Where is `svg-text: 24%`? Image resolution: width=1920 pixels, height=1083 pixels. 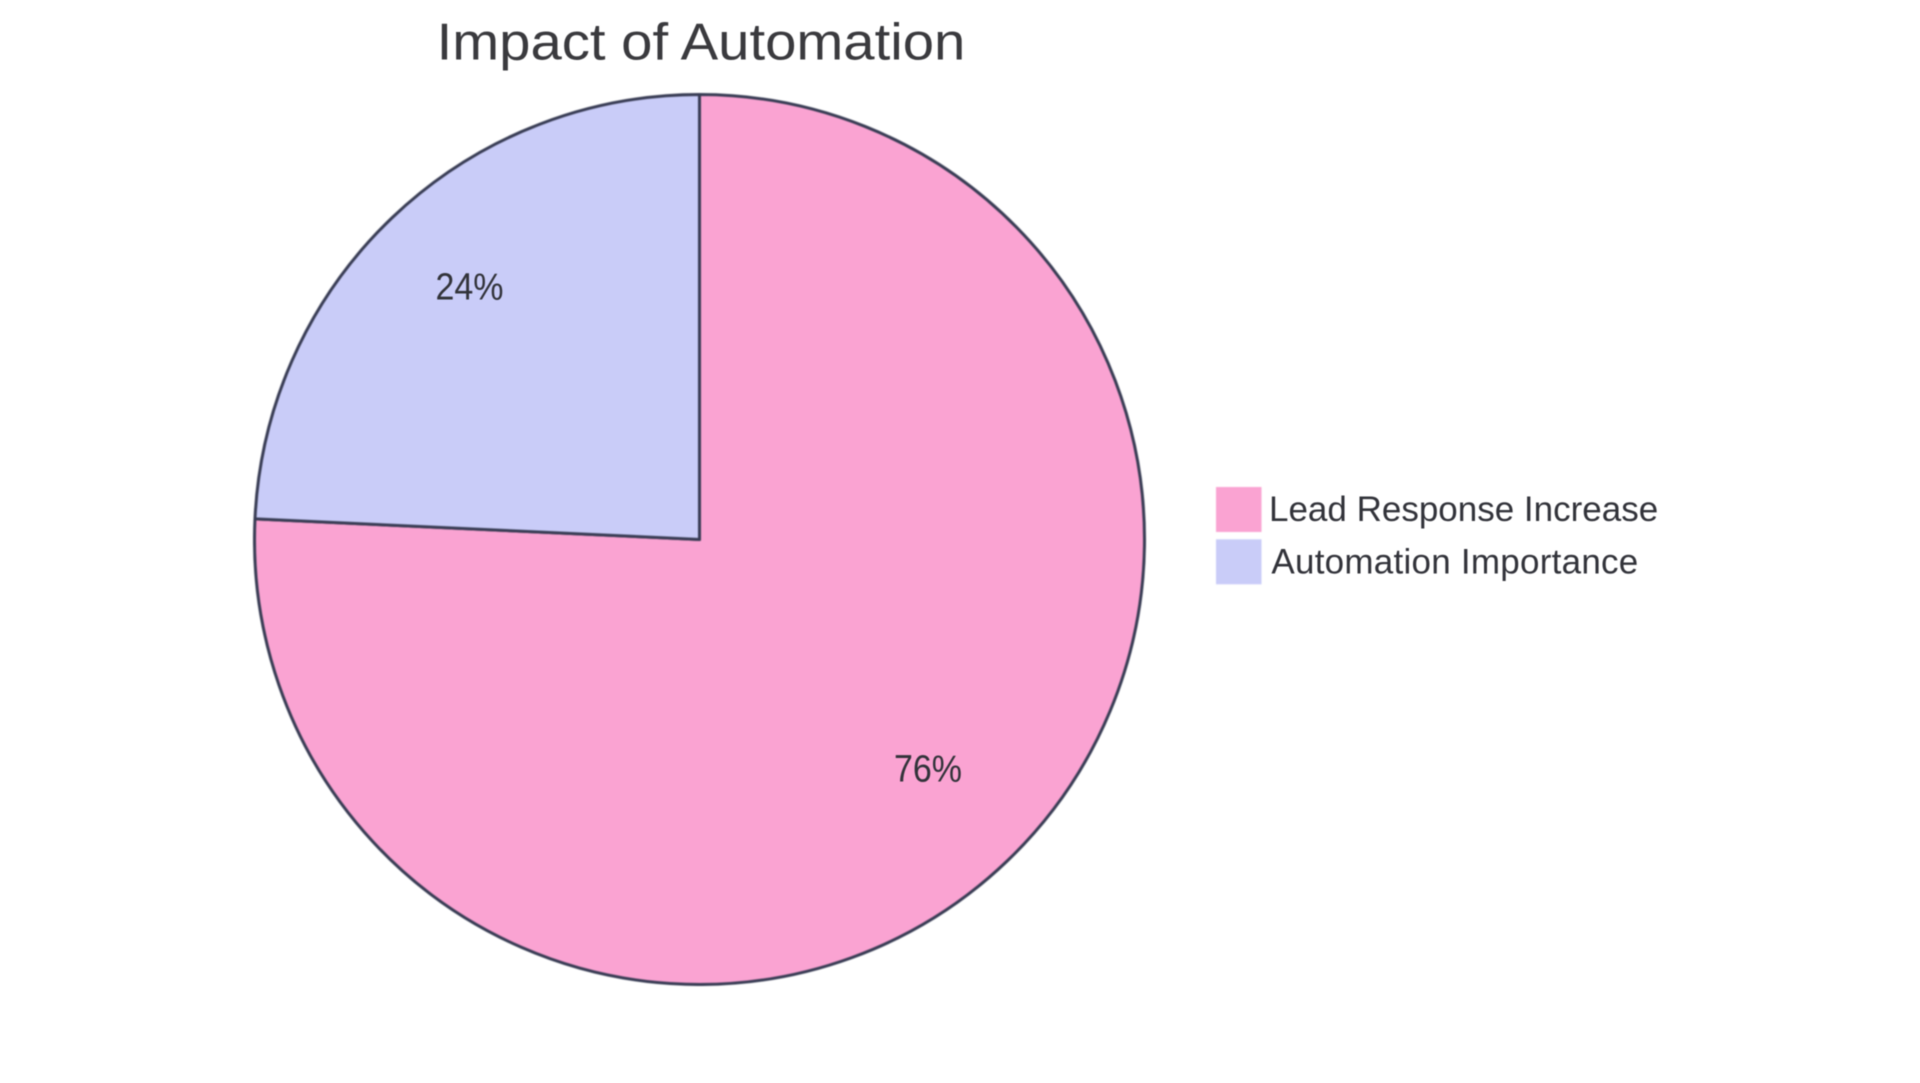 svg-text: 24% is located at coordinates (470, 288).